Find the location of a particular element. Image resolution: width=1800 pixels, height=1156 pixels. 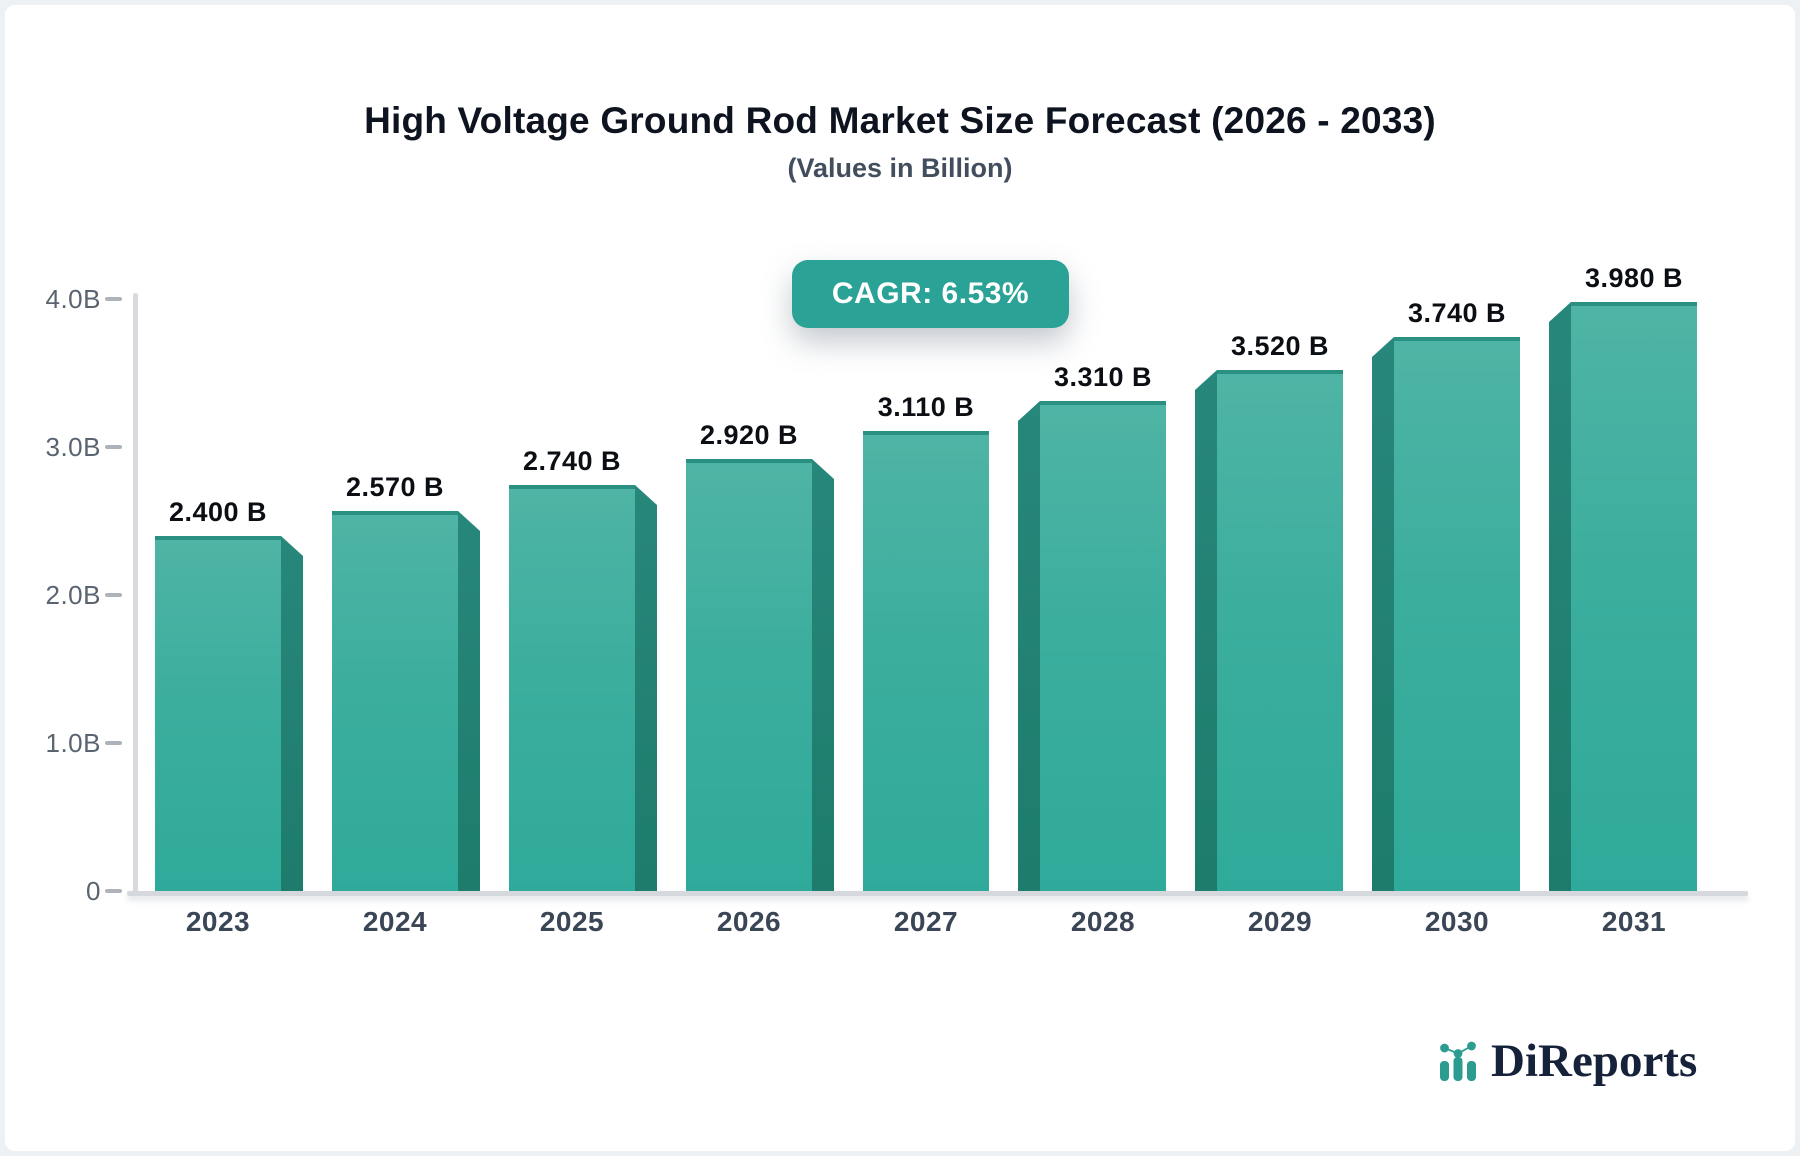

bar-2029 is located at coordinates (1280, 630).